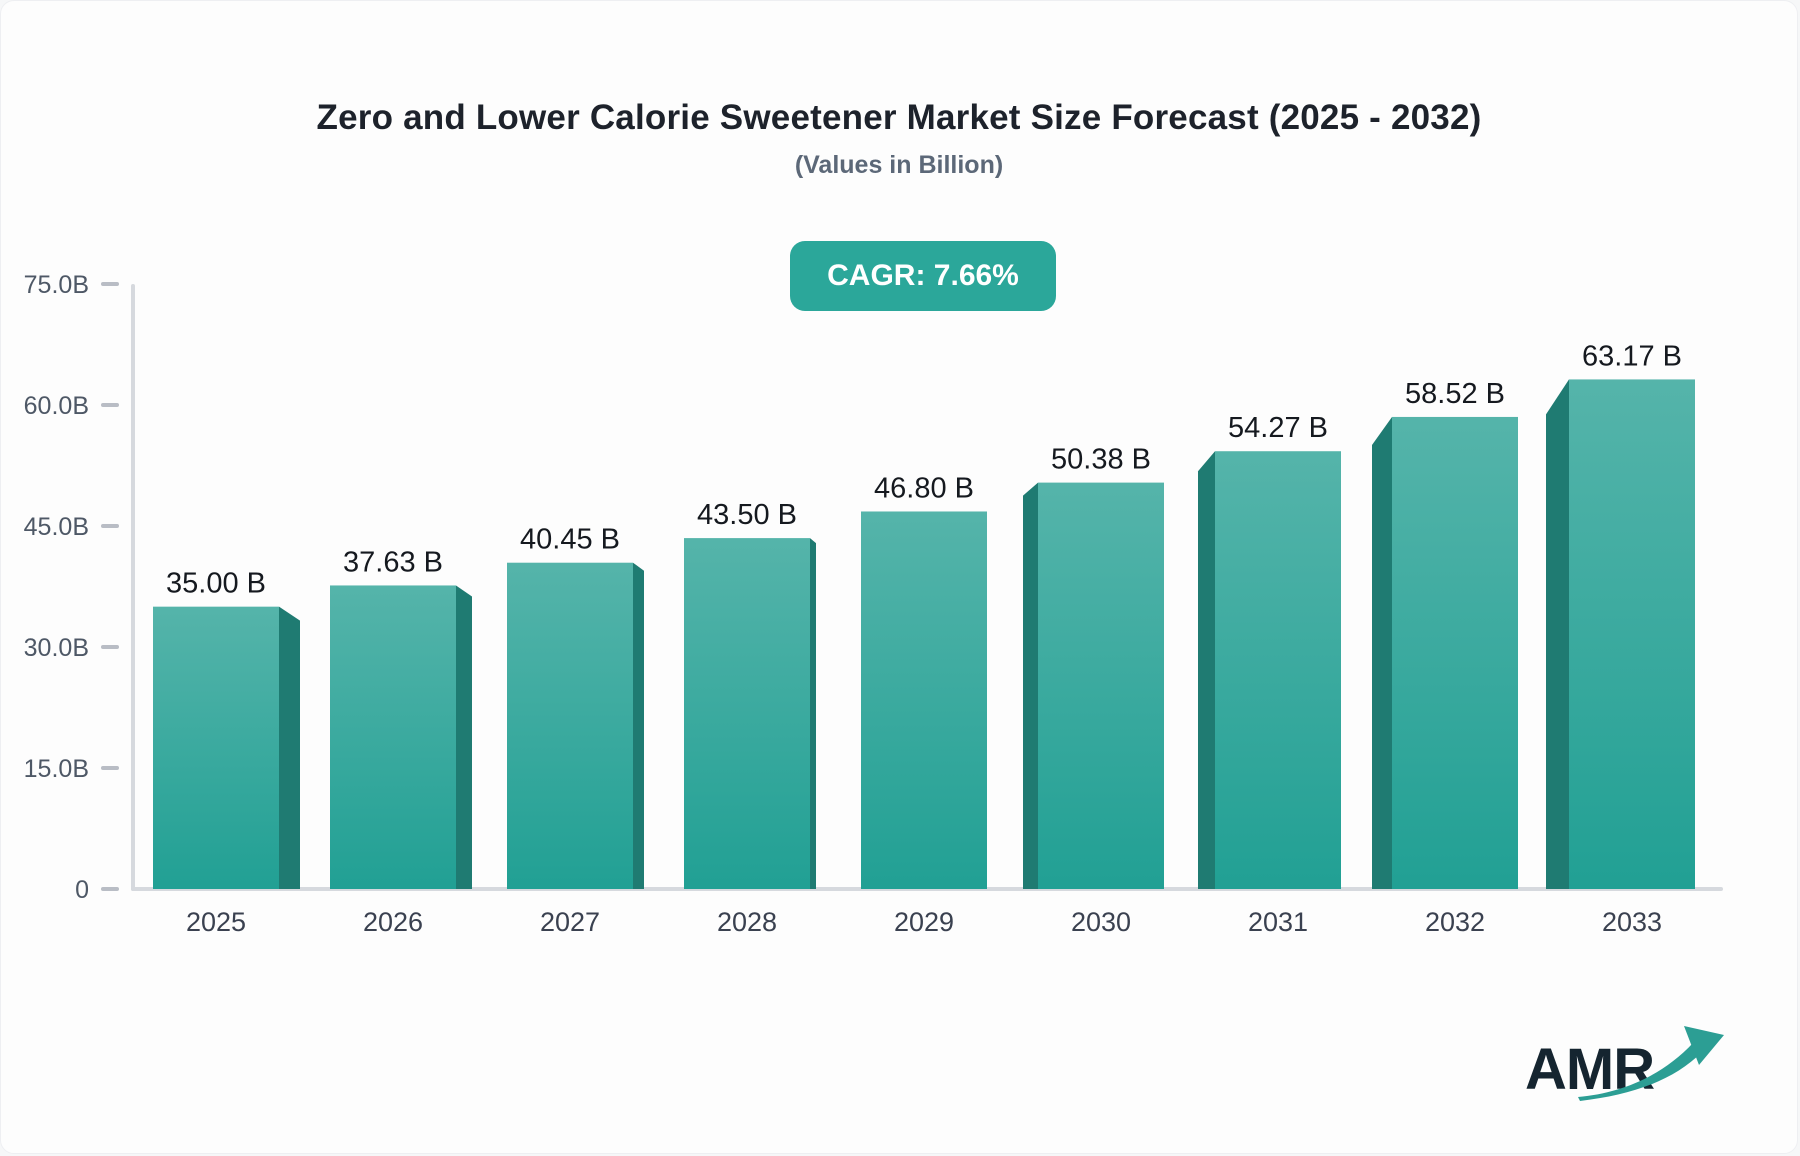  What do you see at coordinates (924, 488) in the screenshot?
I see `bar-value-label: 46.80 B` at bounding box center [924, 488].